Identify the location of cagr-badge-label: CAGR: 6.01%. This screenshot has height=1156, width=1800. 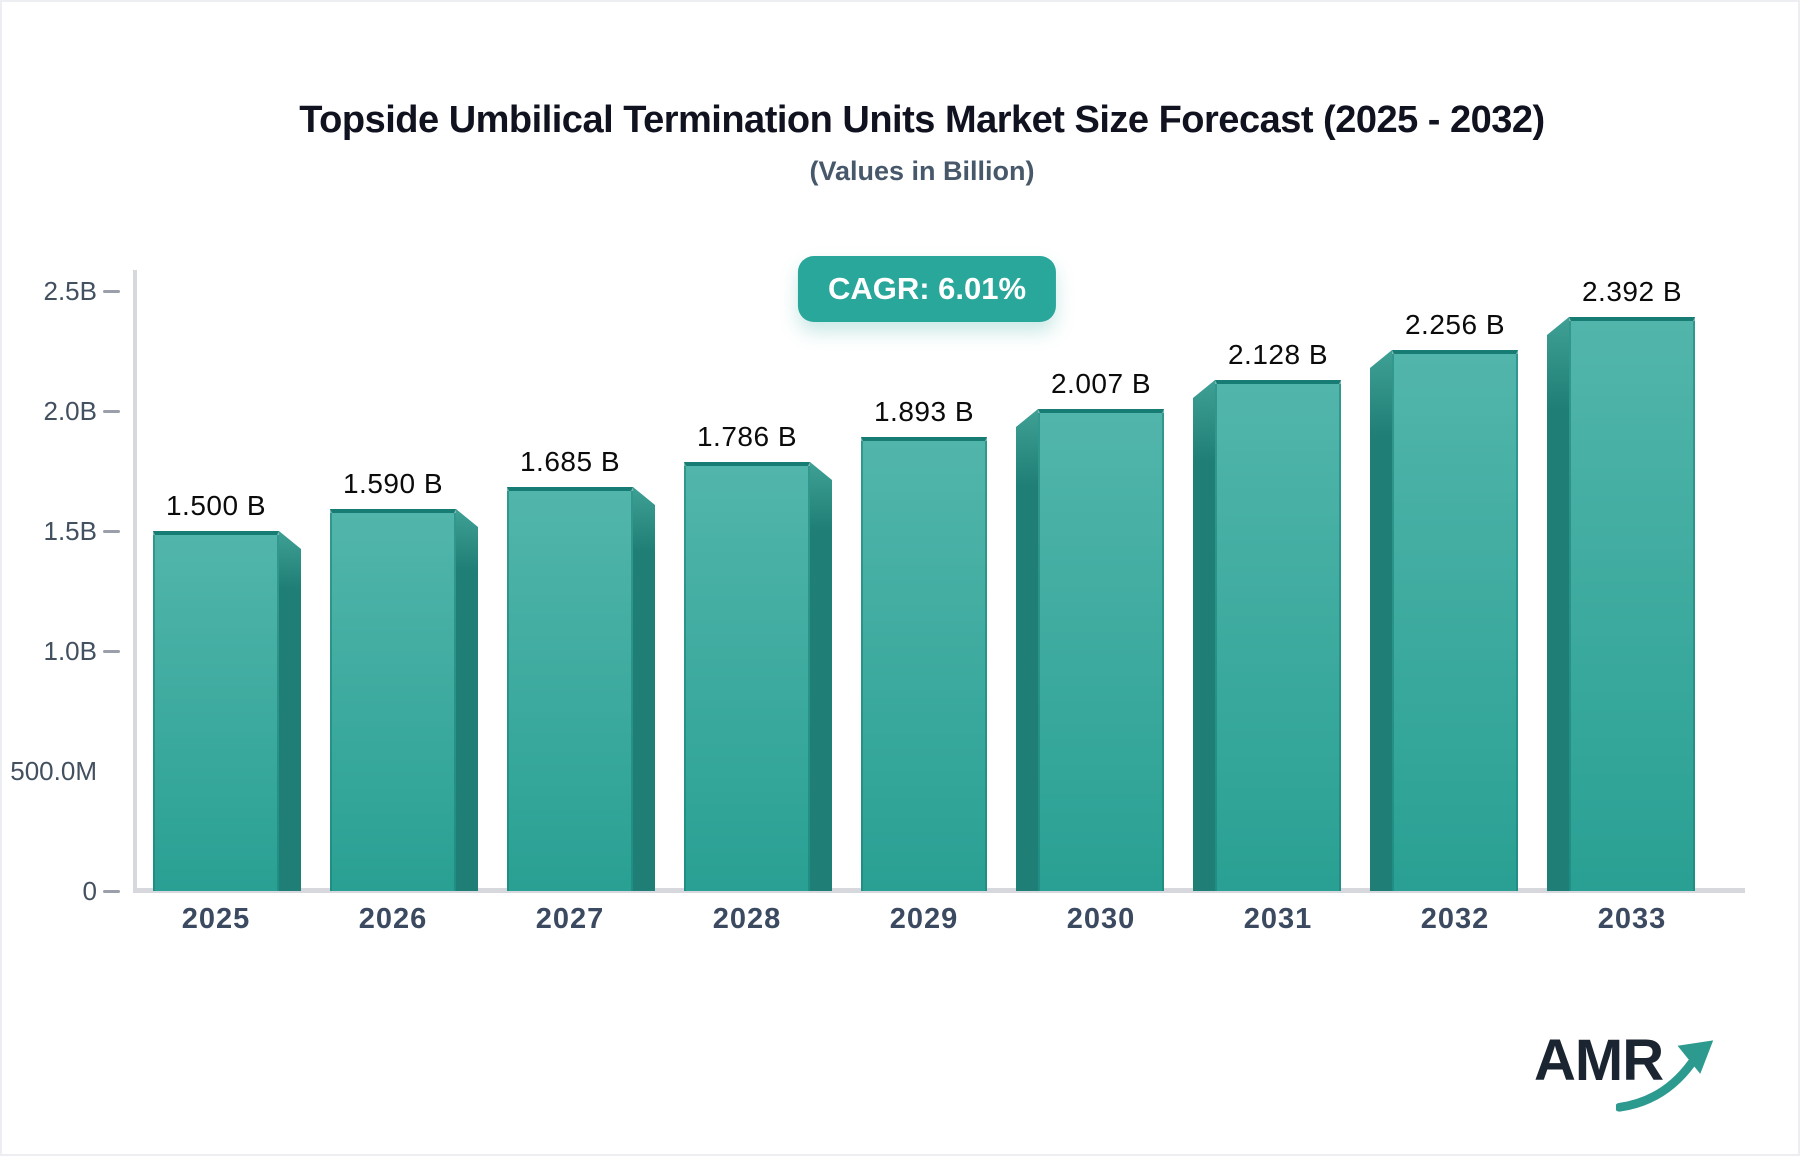
(927, 288).